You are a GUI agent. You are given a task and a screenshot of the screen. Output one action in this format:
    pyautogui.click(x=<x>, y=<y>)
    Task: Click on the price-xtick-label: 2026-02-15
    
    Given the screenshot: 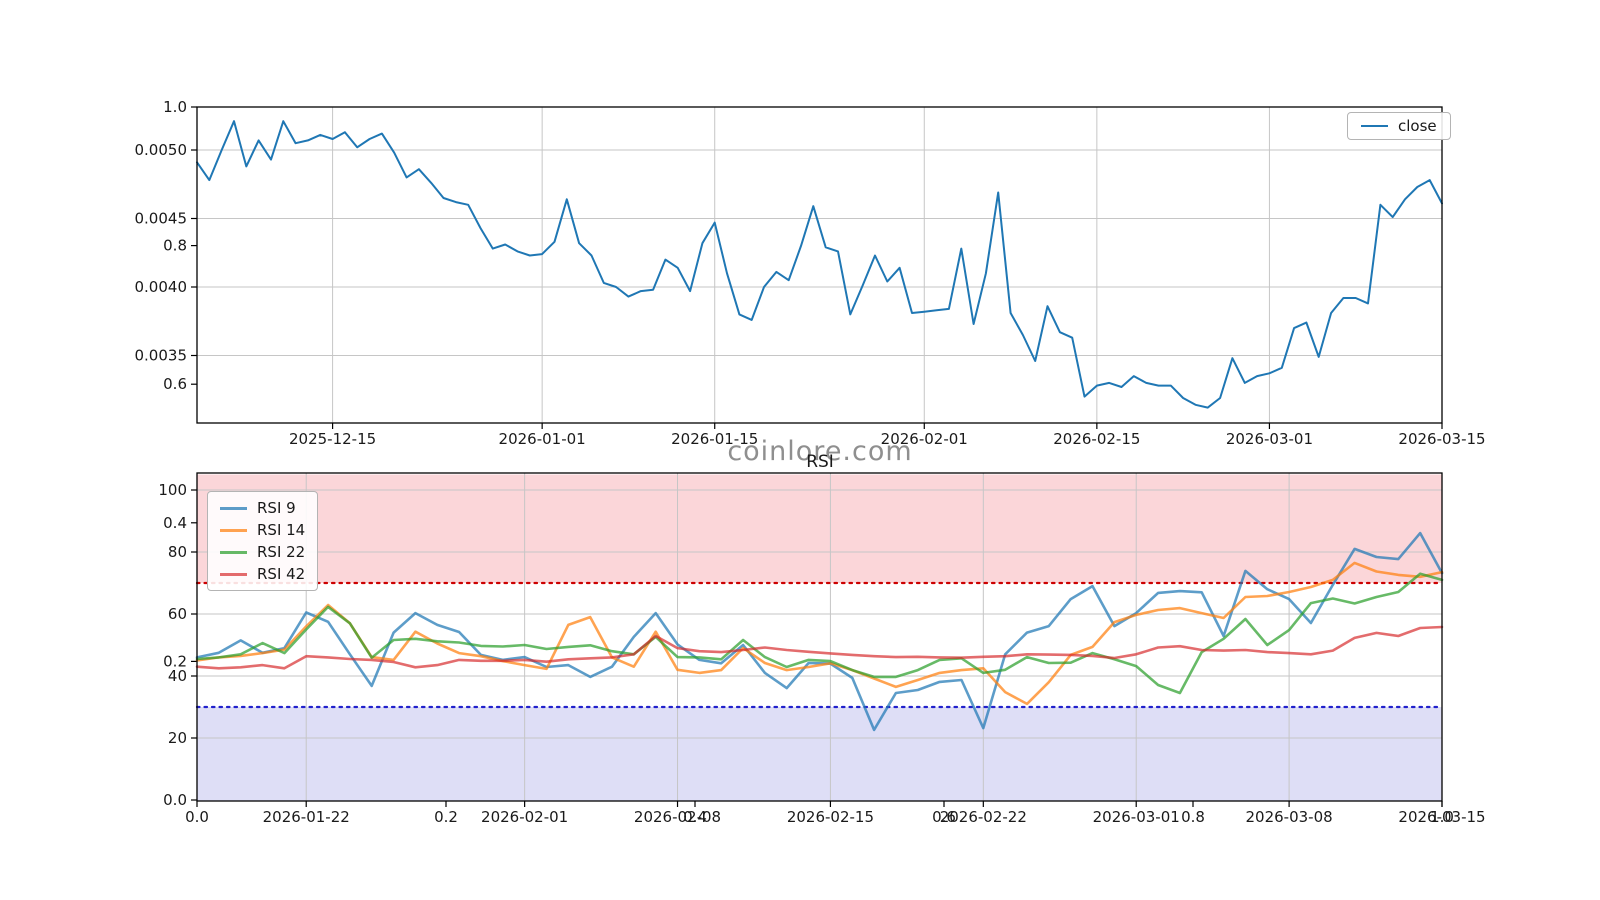 What is the action you would take?
    pyautogui.click(x=1096, y=439)
    